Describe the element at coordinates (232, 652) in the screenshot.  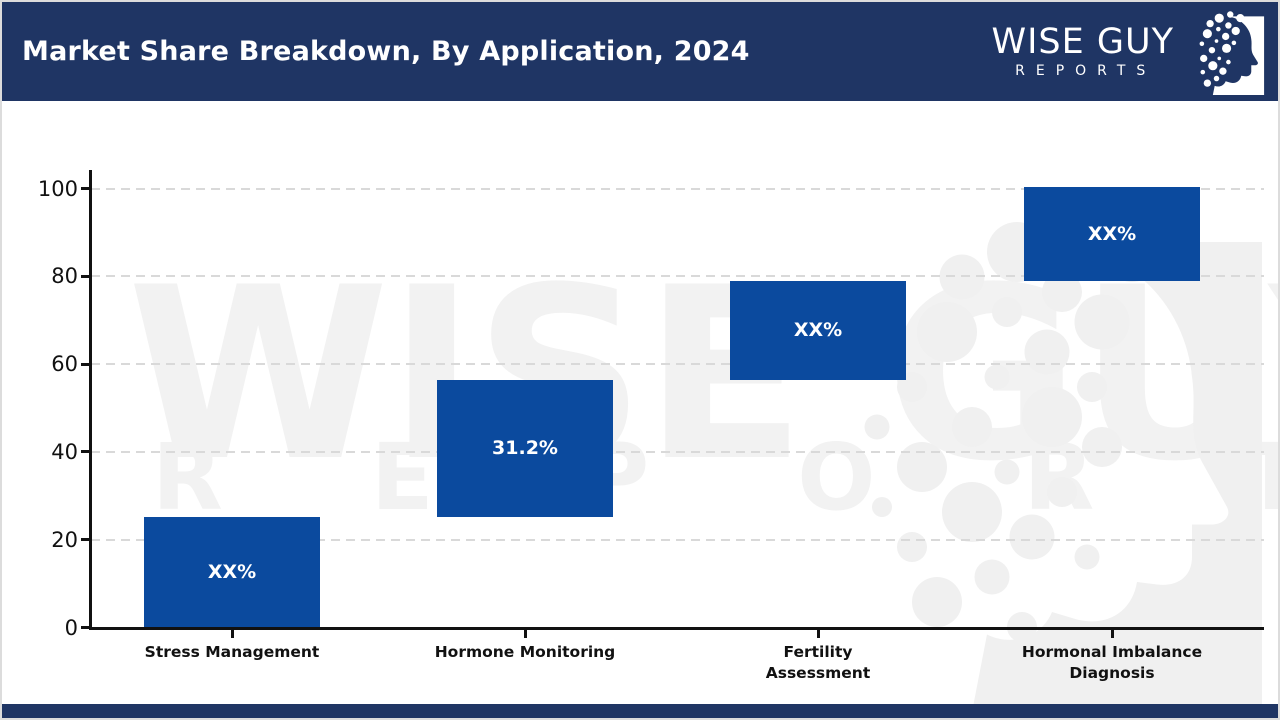
I see `category-label: Stress Management` at that location.